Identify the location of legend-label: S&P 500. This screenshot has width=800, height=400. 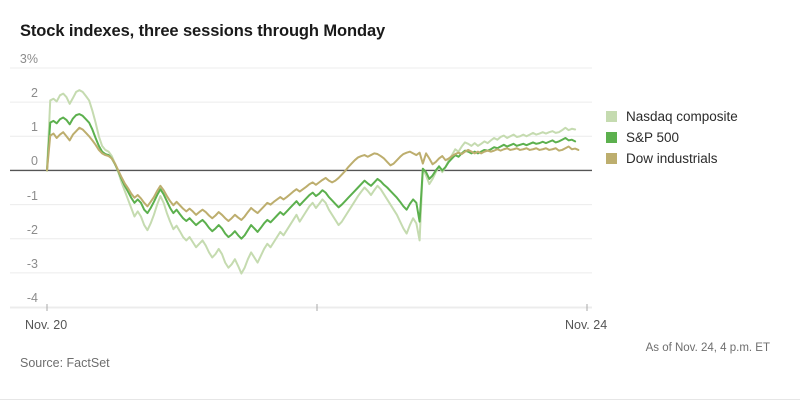
(653, 137).